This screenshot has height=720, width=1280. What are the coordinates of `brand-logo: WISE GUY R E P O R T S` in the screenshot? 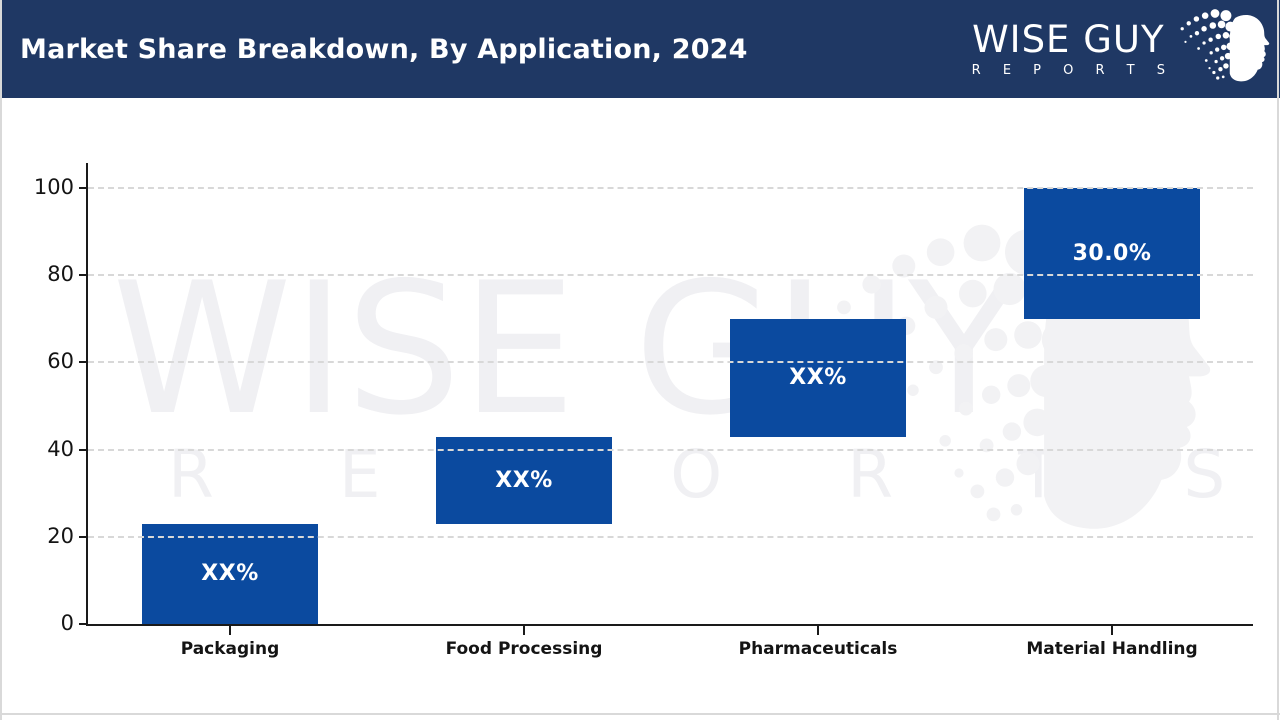 It's located at (1116, 49).